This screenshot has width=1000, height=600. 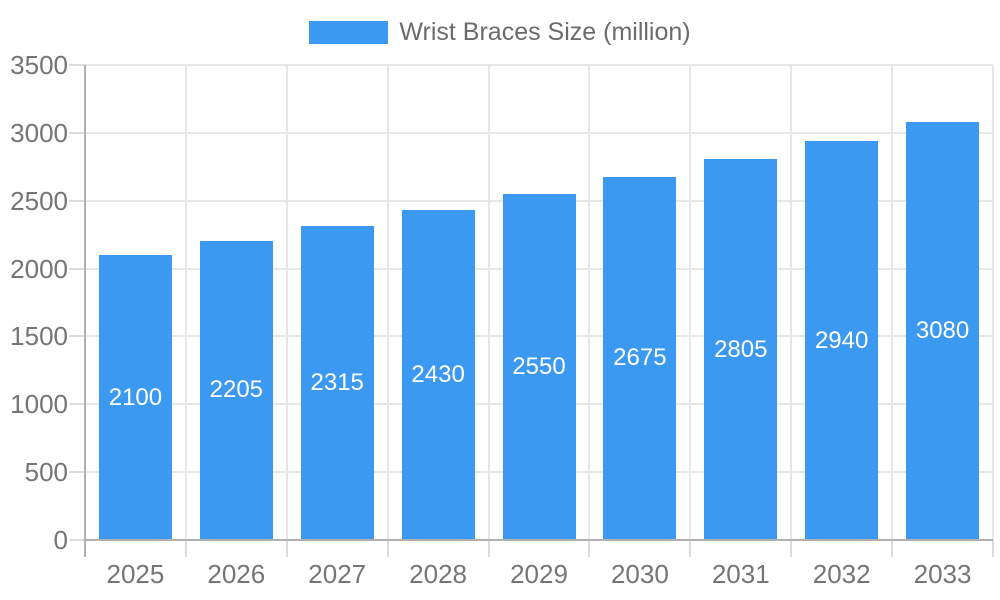 I want to click on x-axis-label: 2031, so click(x=740, y=574).